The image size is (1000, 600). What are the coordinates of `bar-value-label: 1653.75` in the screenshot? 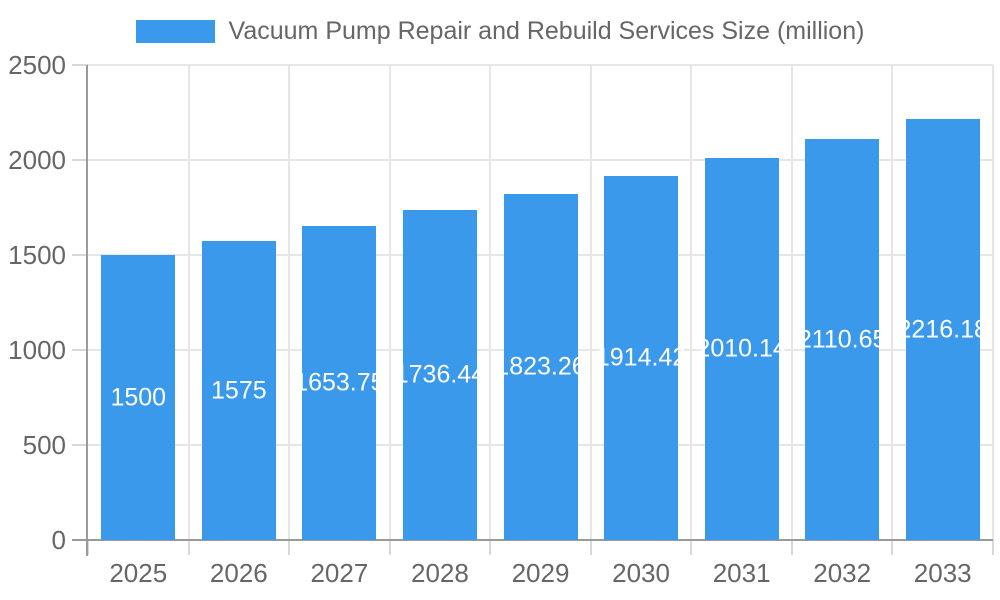 It's located at (339, 382).